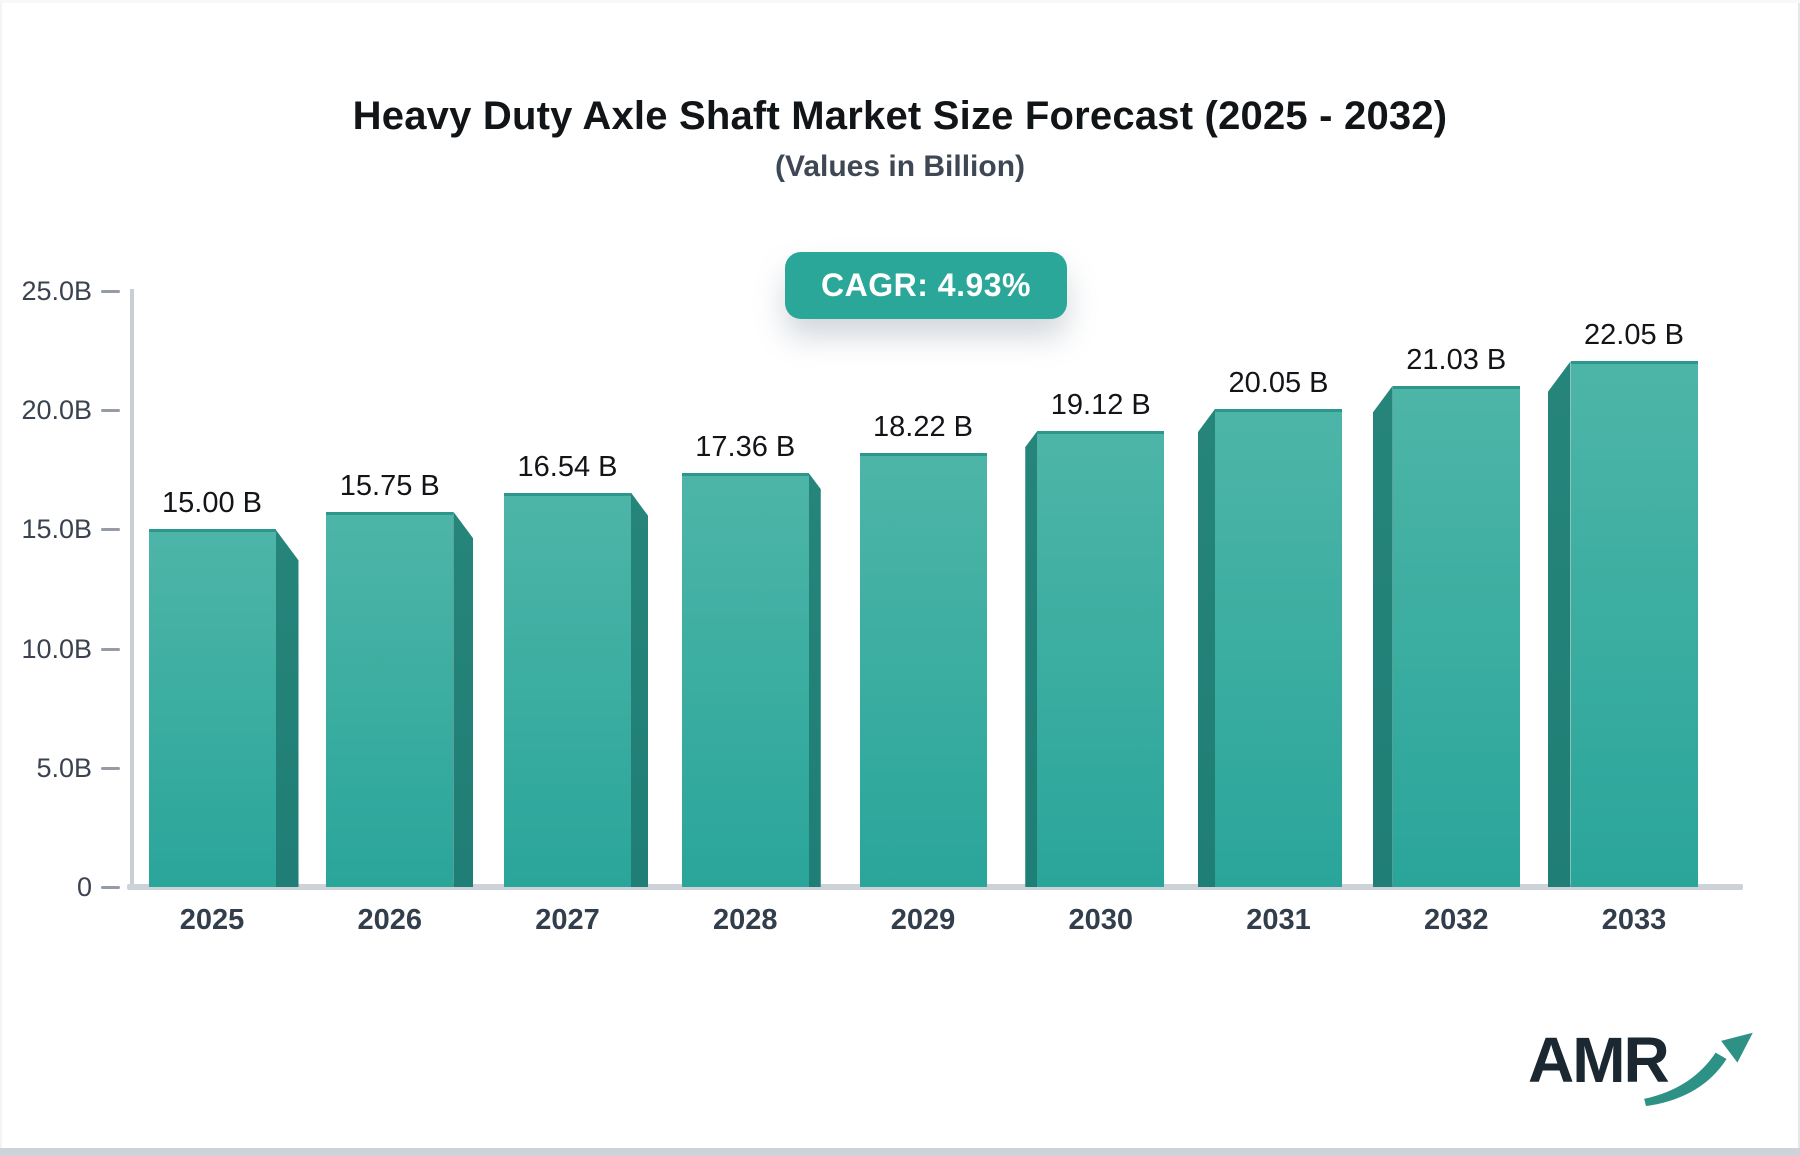 The height and width of the screenshot is (1156, 1800). What do you see at coordinates (923, 920) in the screenshot?
I see `x-axis-label-2029: 2029` at bounding box center [923, 920].